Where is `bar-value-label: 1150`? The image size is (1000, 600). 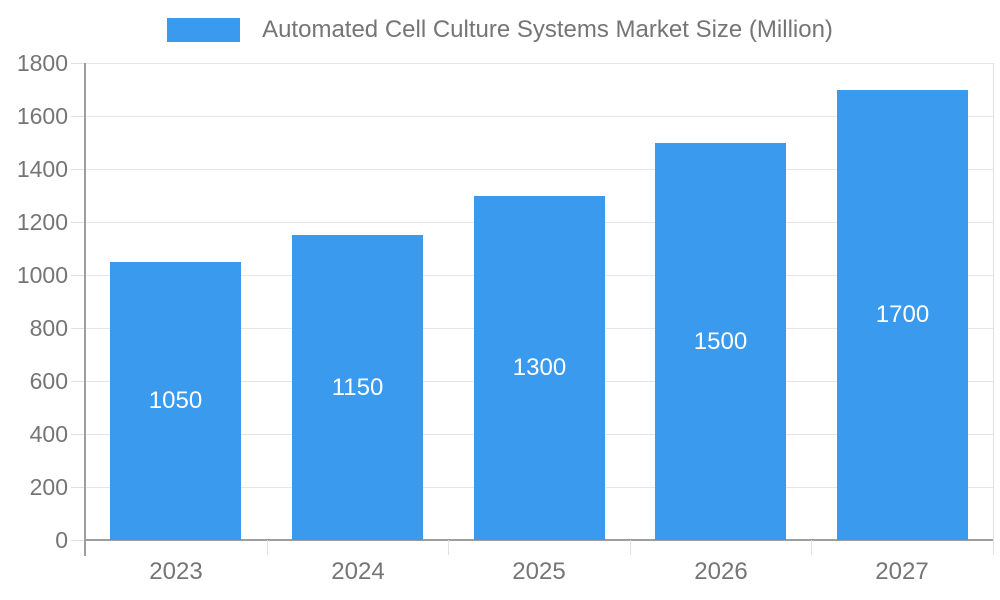 bar-value-label: 1150 is located at coordinates (357, 387).